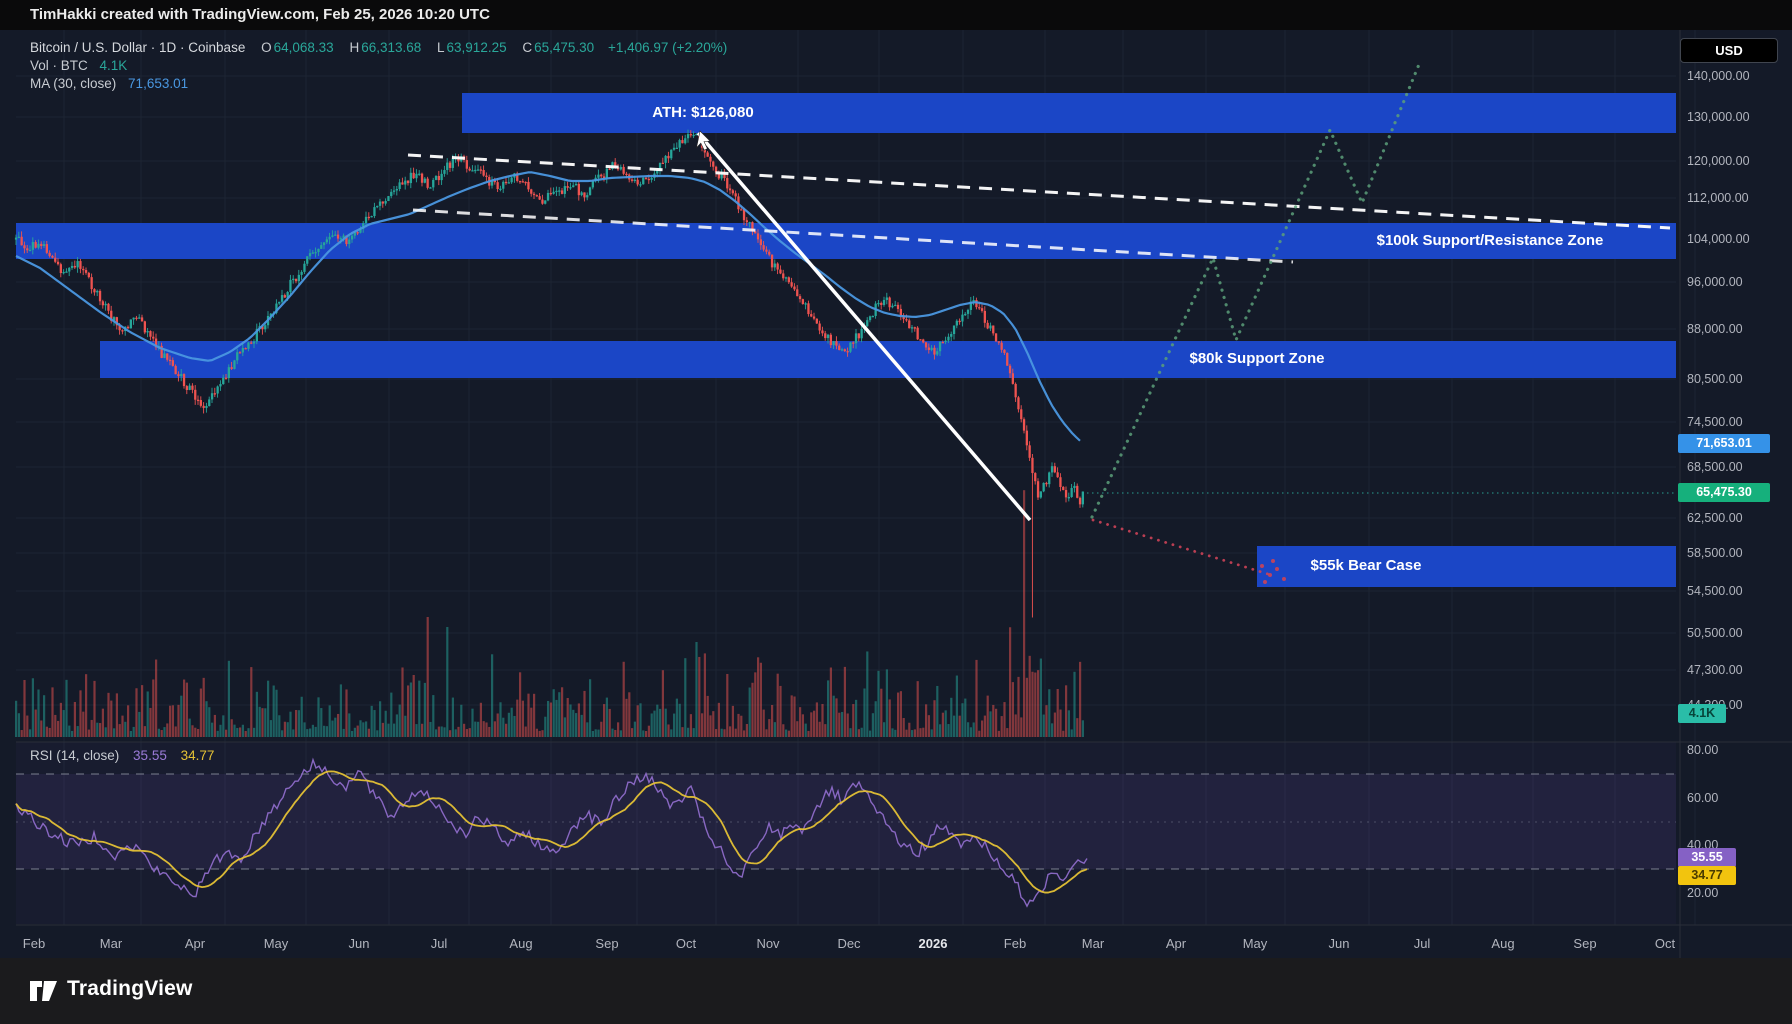  I want to click on axis-tick-label: 130,000.00, so click(1718, 117).